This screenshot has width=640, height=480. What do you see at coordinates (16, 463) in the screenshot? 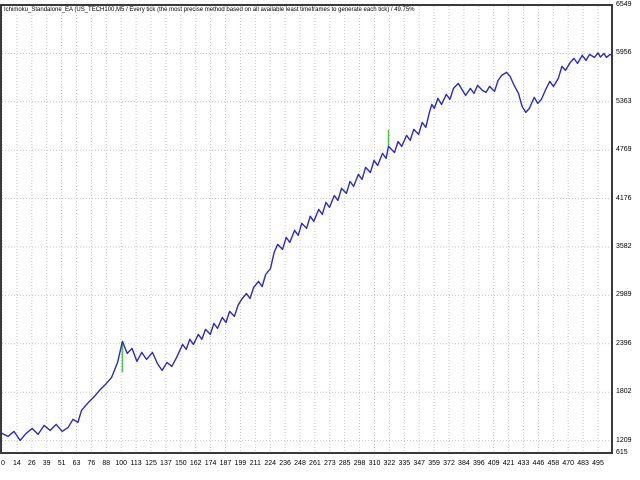
I see `x-axis-label: 14` at bounding box center [16, 463].